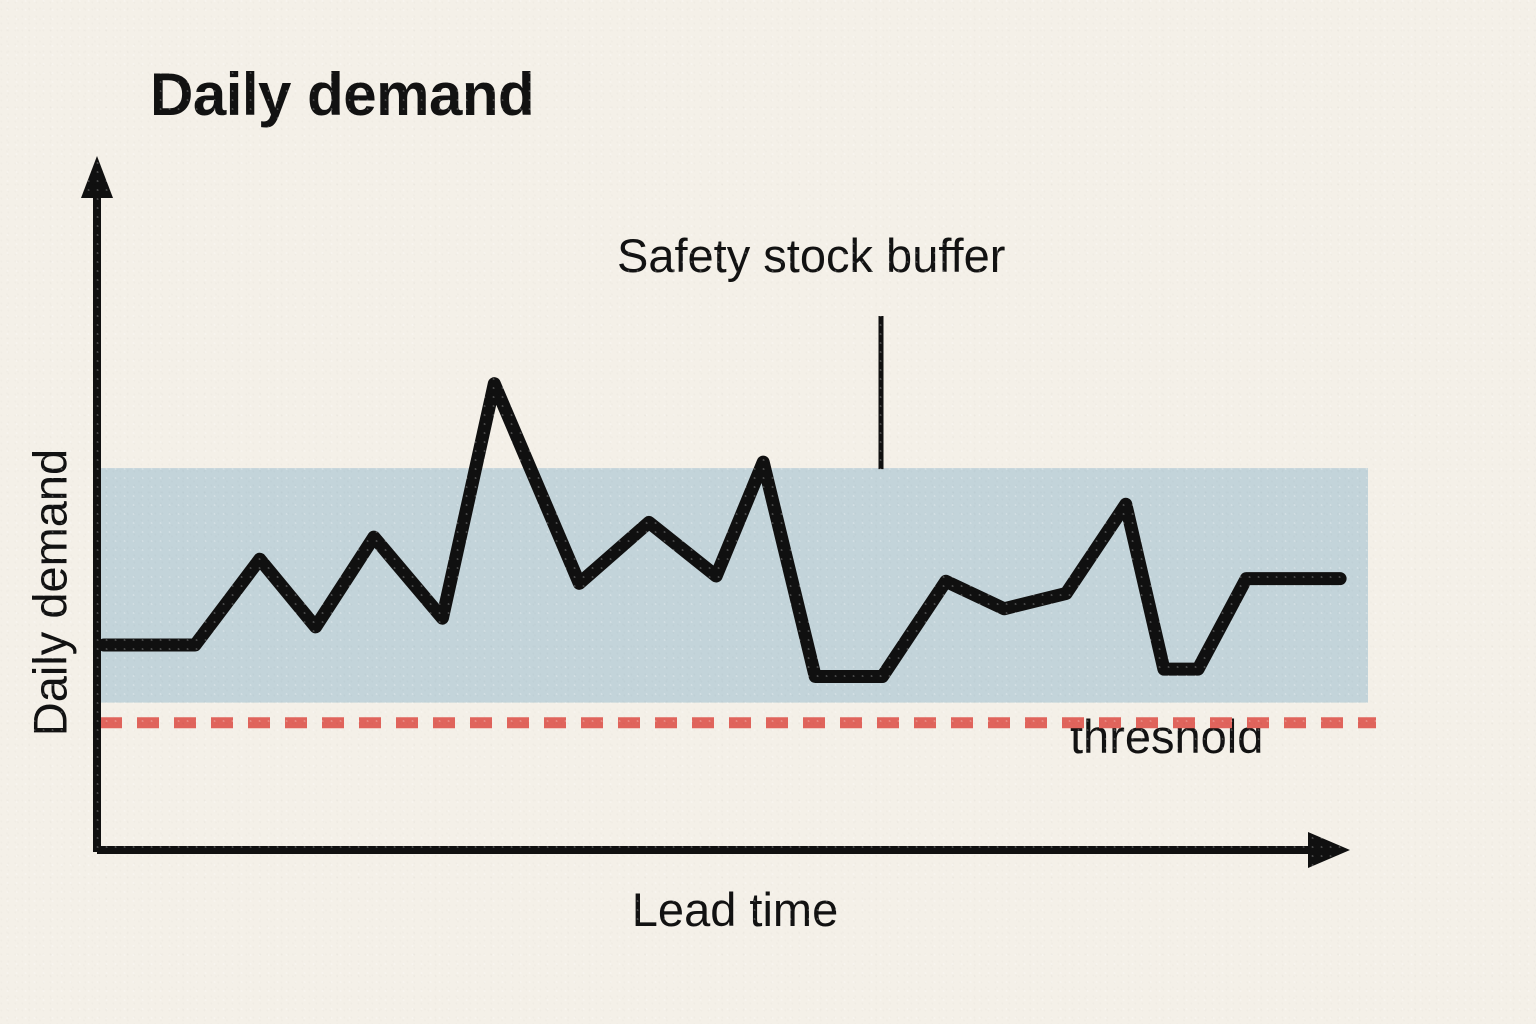  I want to click on x-axis-arrowhead, so click(1329, 850).